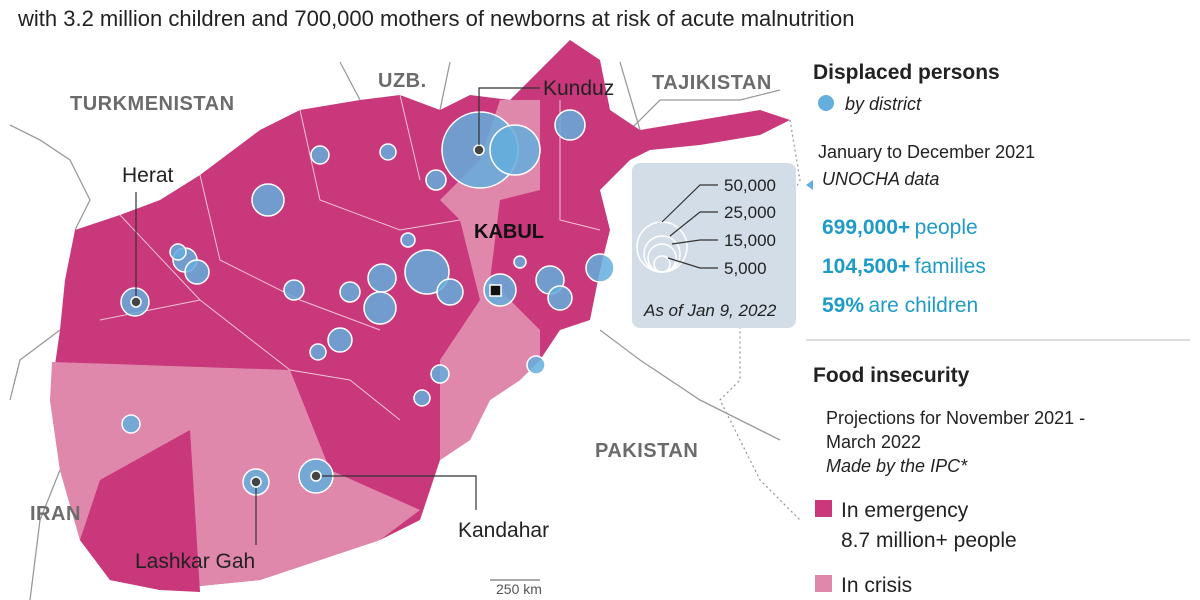 The image size is (1200, 600). What do you see at coordinates (710, 310) in the screenshot?
I see `bubble-legend-note: As of Jan 9, 2022` at bounding box center [710, 310].